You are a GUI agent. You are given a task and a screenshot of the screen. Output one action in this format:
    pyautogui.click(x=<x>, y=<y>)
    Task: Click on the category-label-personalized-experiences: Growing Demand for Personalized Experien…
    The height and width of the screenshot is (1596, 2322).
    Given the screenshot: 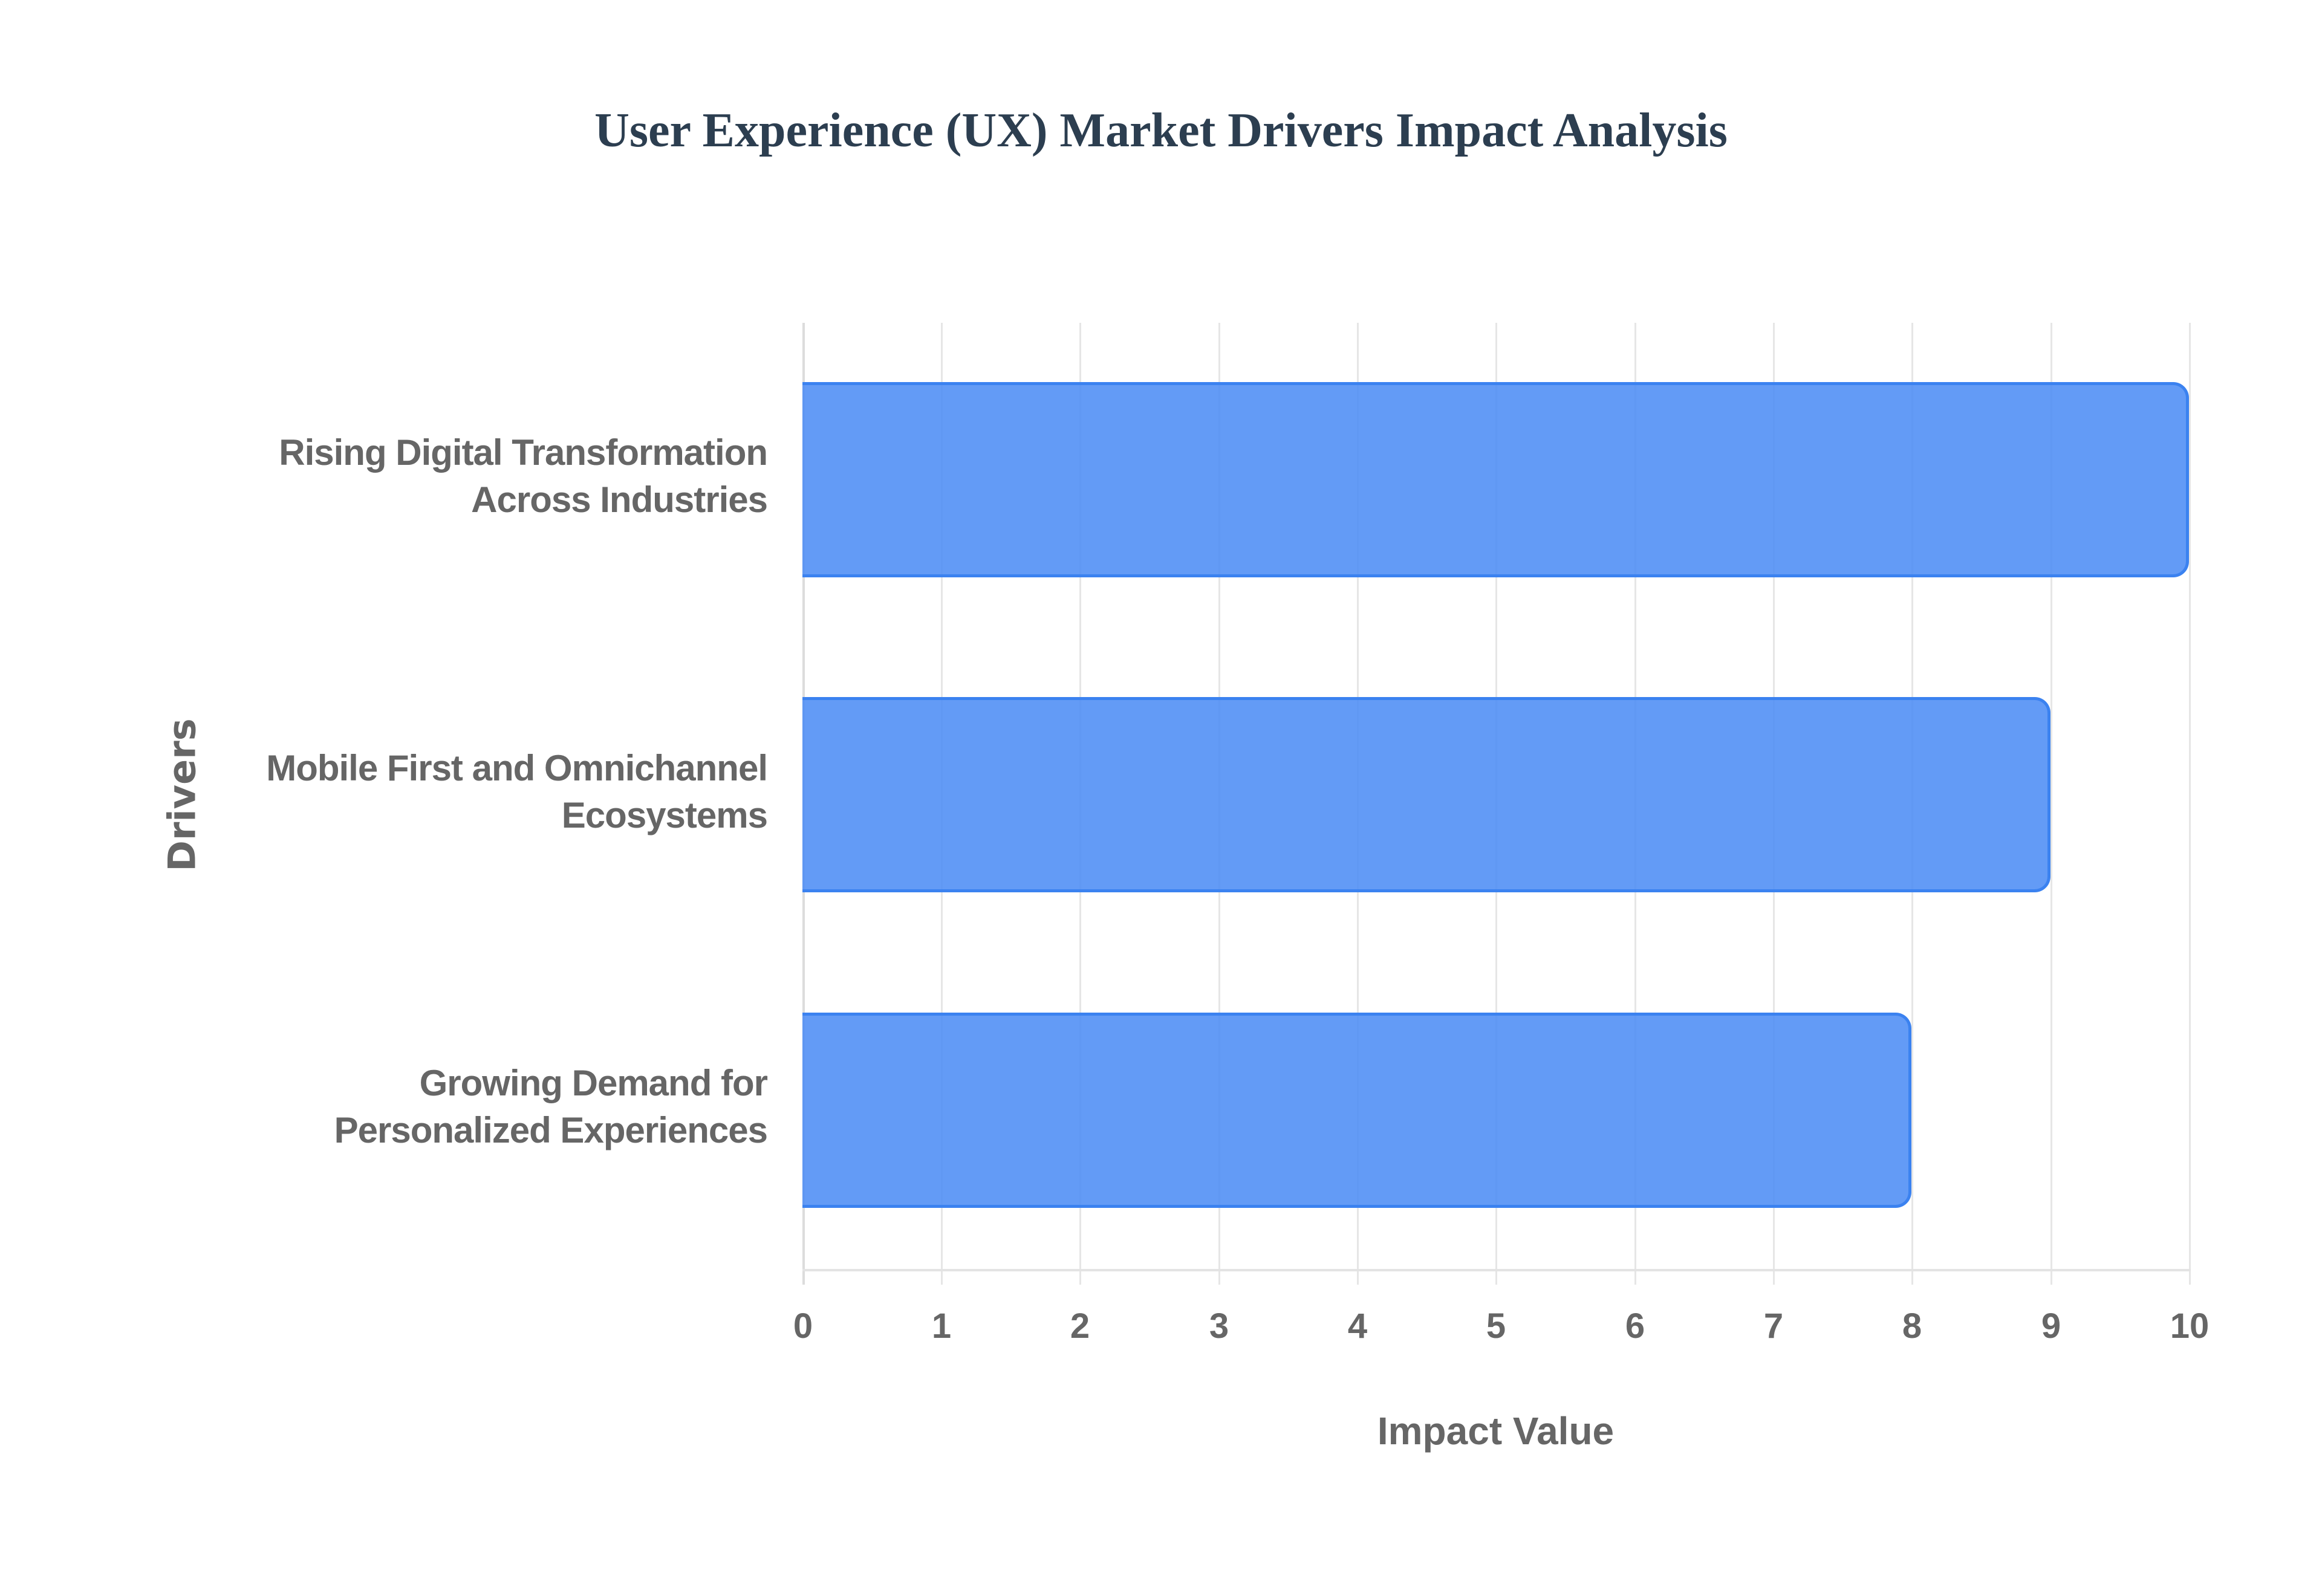 What is the action you would take?
    pyautogui.click(x=435, y=1107)
    